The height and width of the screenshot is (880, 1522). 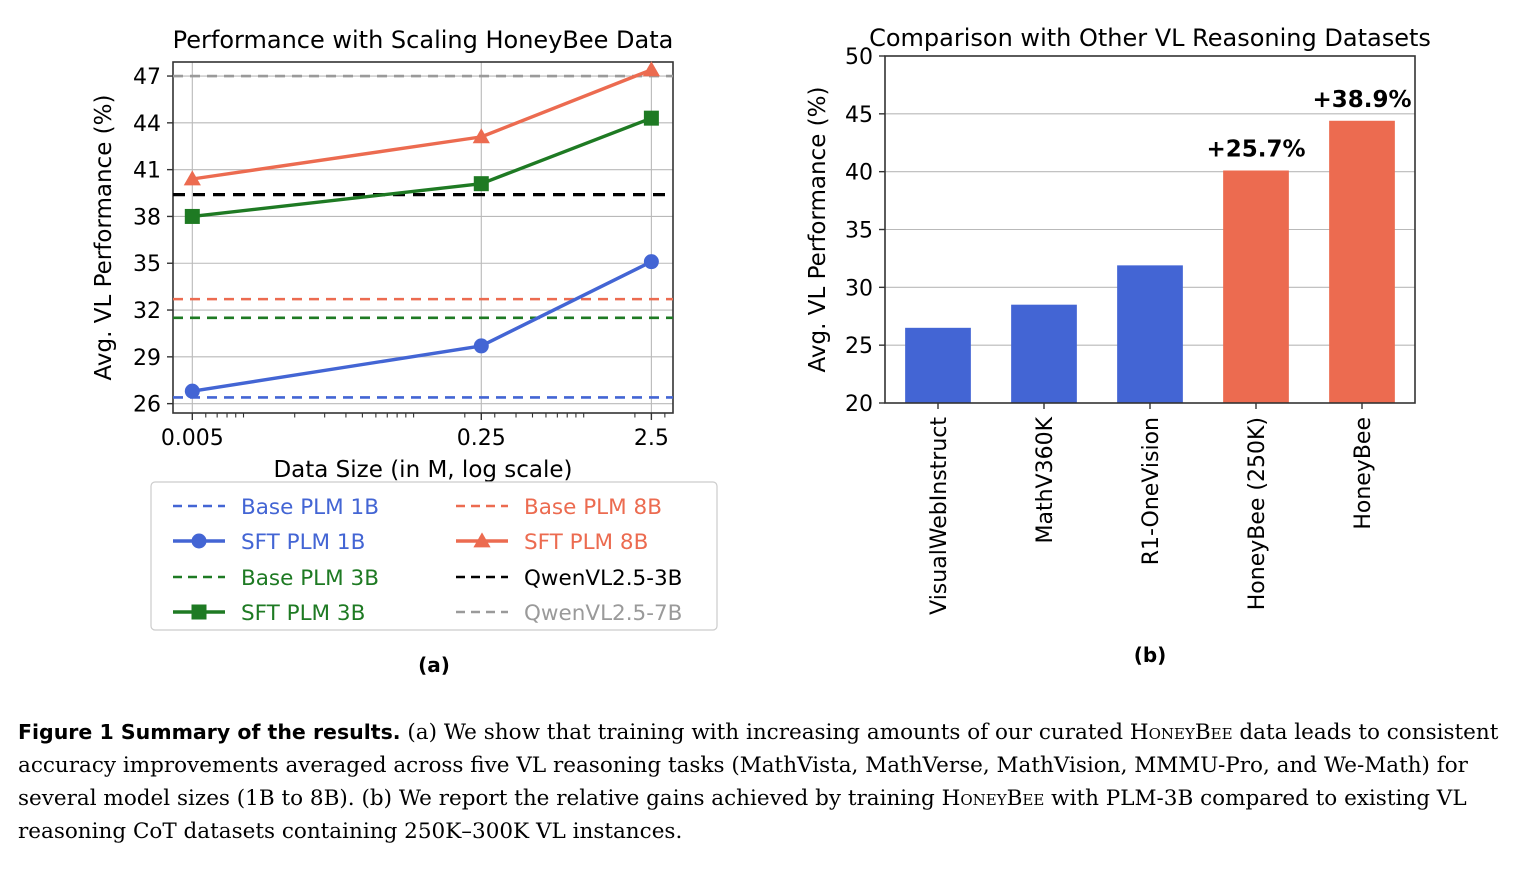 I want to click on xtick-label: 2.5, so click(x=651, y=438).